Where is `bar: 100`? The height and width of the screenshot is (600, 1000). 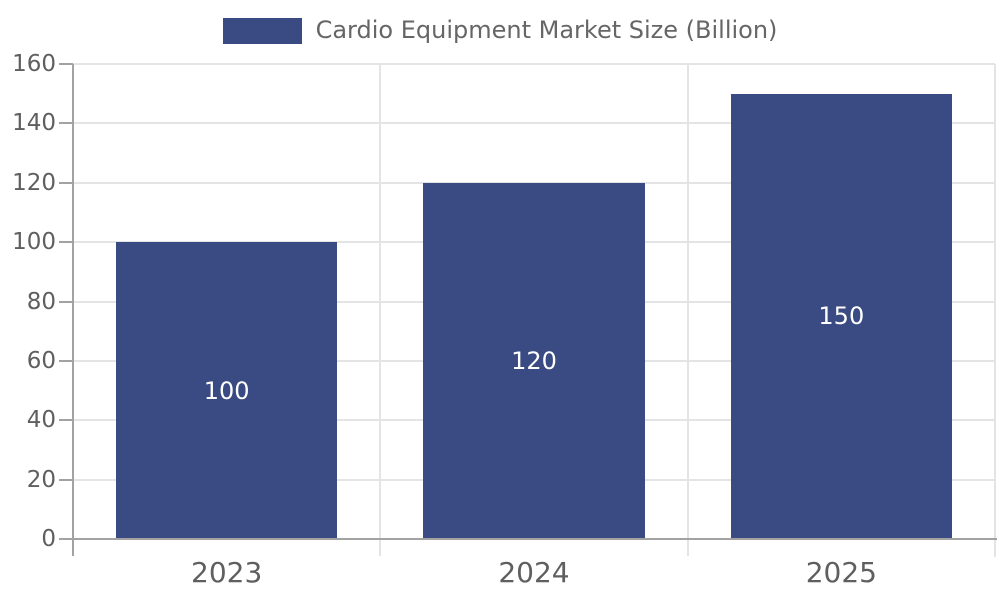 bar: 100 is located at coordinates (227, 390).